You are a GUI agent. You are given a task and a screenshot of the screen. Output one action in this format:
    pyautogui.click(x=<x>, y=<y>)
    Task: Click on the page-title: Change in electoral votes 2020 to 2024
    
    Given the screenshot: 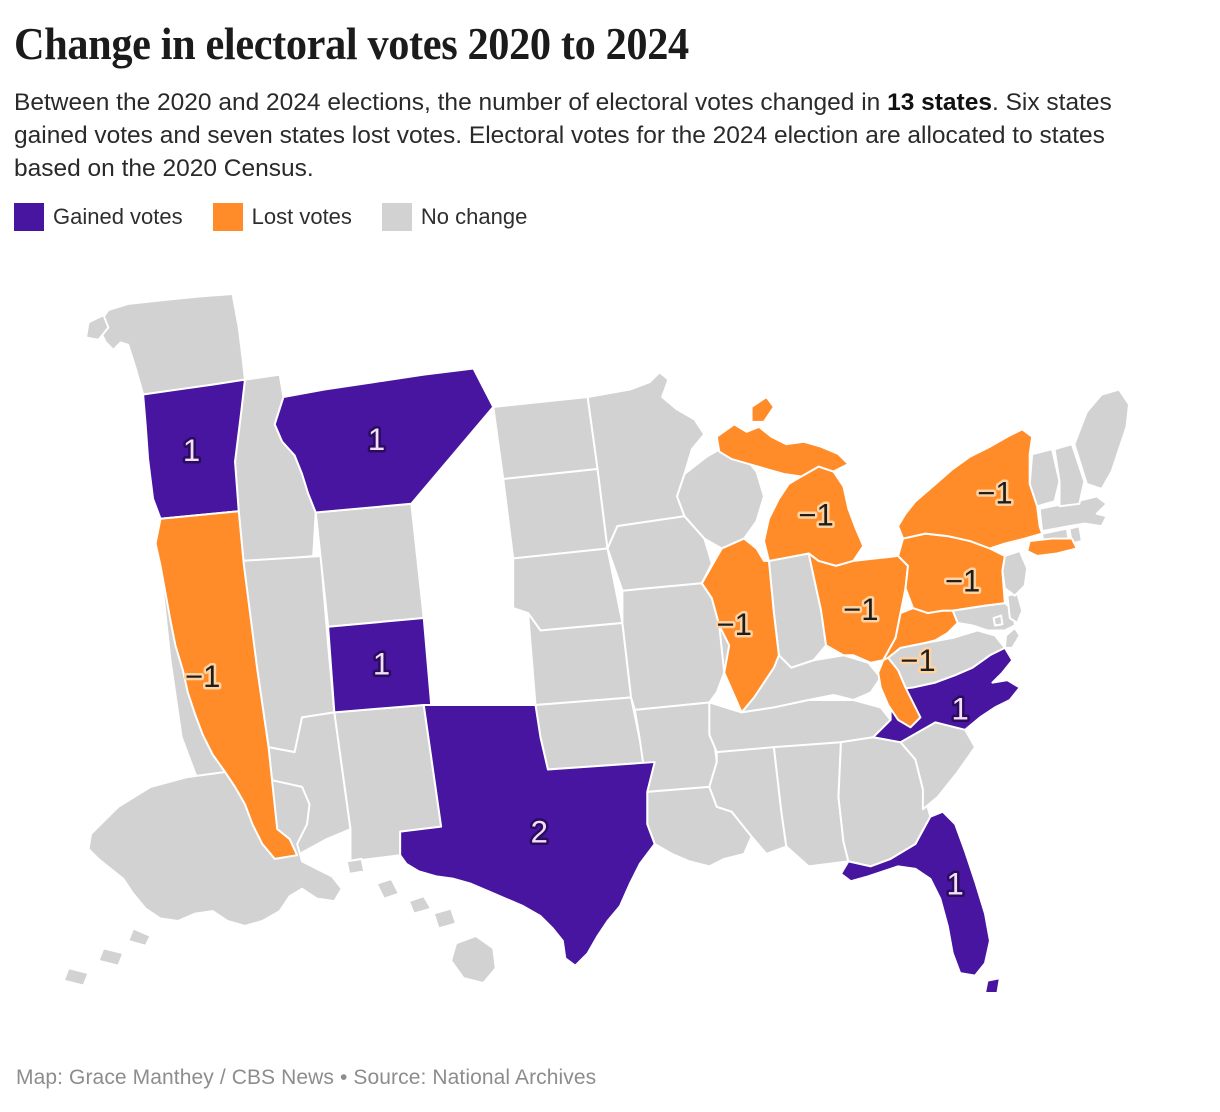 What is the action you would take?
    pyautogui.click(x=351, y=43)
    